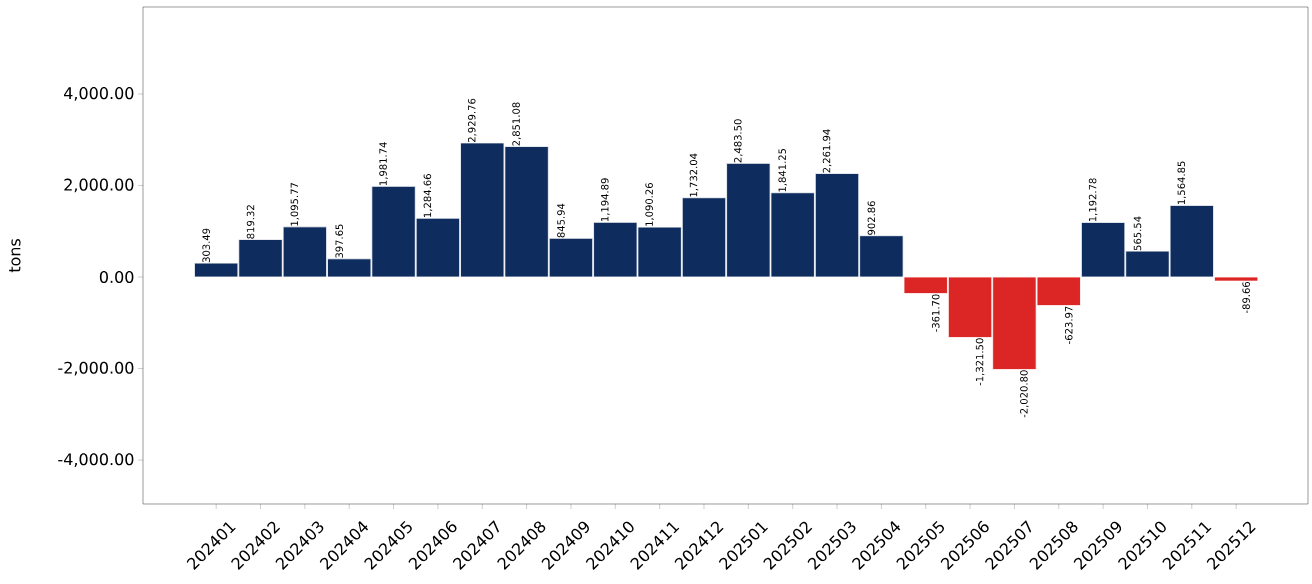  What do you see at coordinates (1182, 183) in the screenshot?
I see `data-label: 1,564.85` at bounding box center [1182, 183].